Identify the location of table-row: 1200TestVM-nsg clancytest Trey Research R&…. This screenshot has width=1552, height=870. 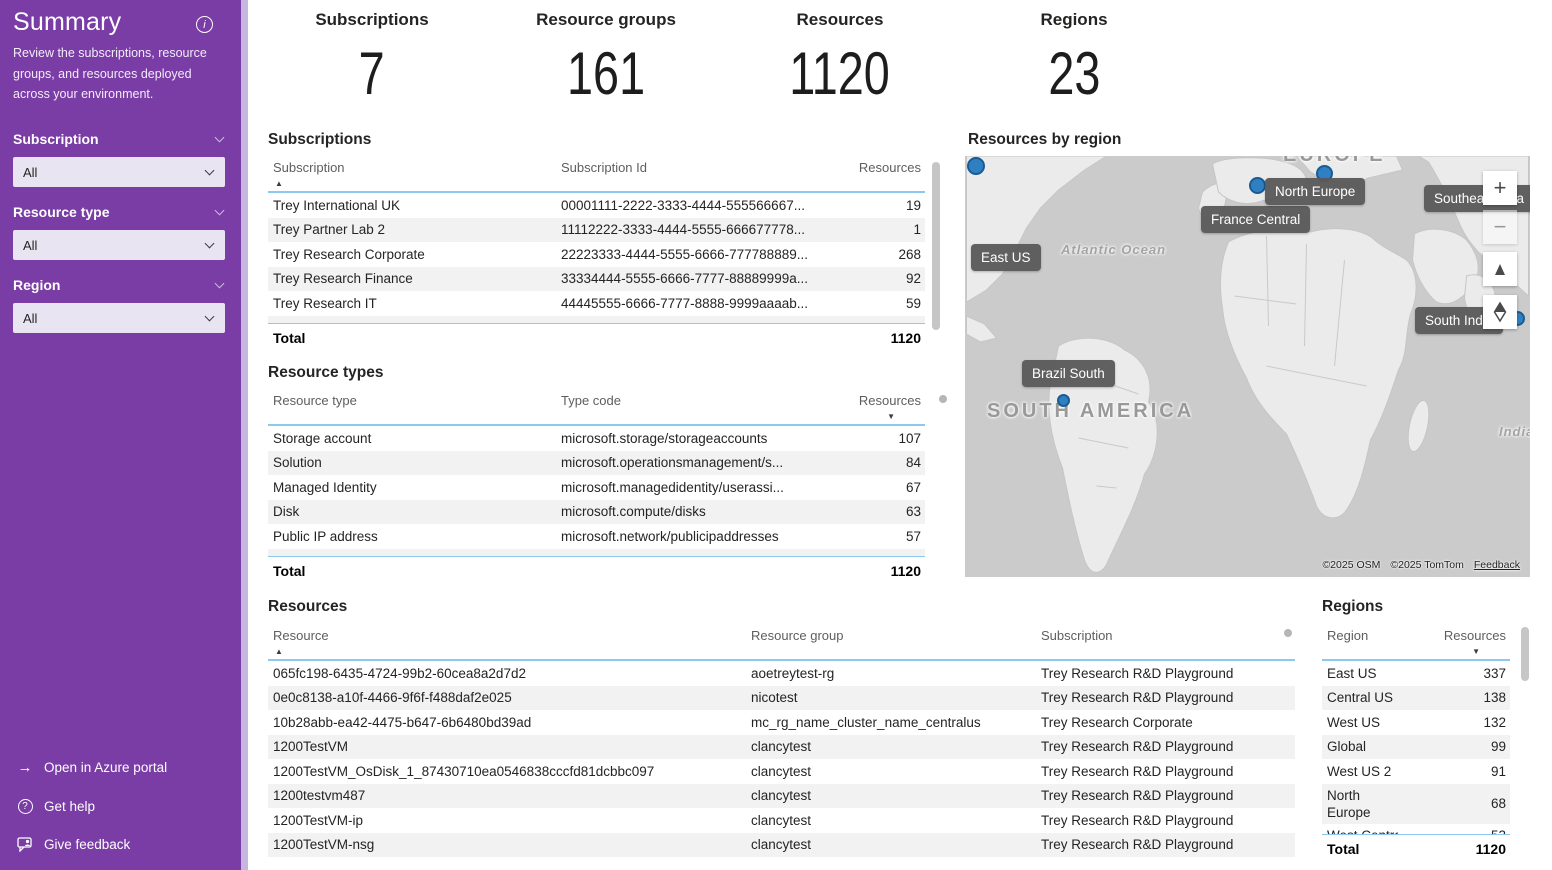
(781, 844).